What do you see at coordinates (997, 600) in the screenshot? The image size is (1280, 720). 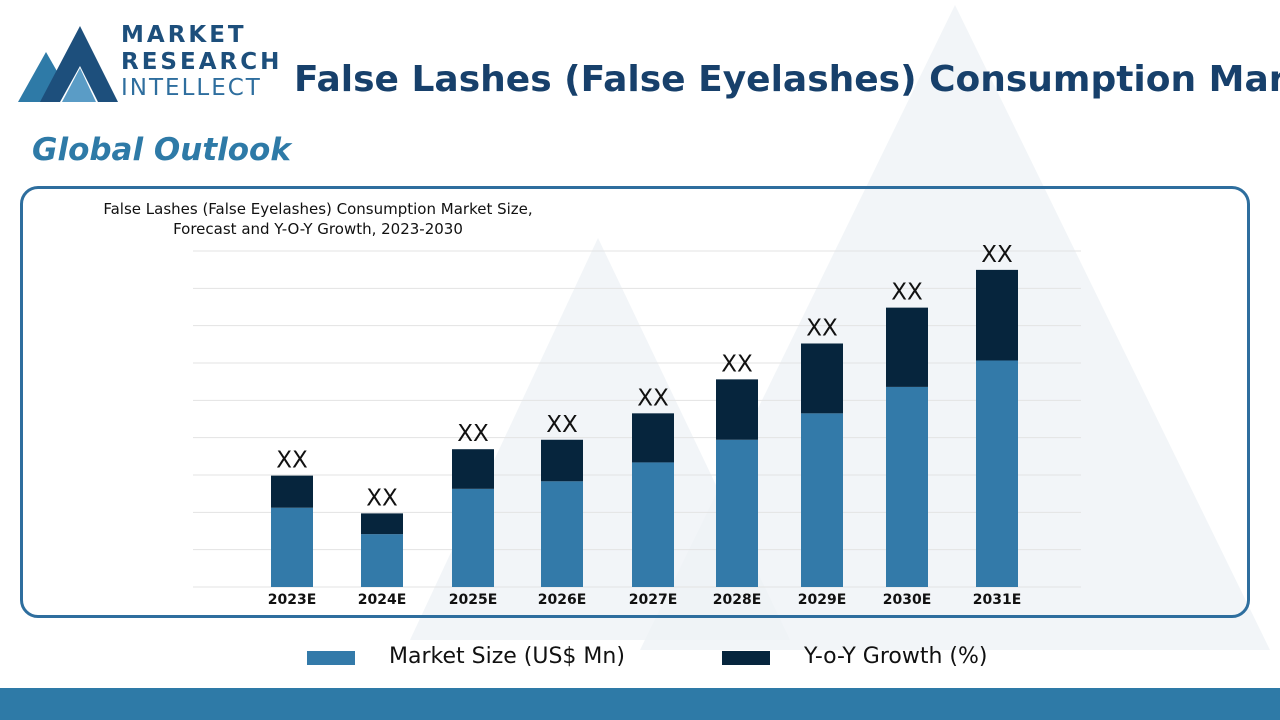 I see `x-tick-label: 2031E` at bounding box center [997, 600].